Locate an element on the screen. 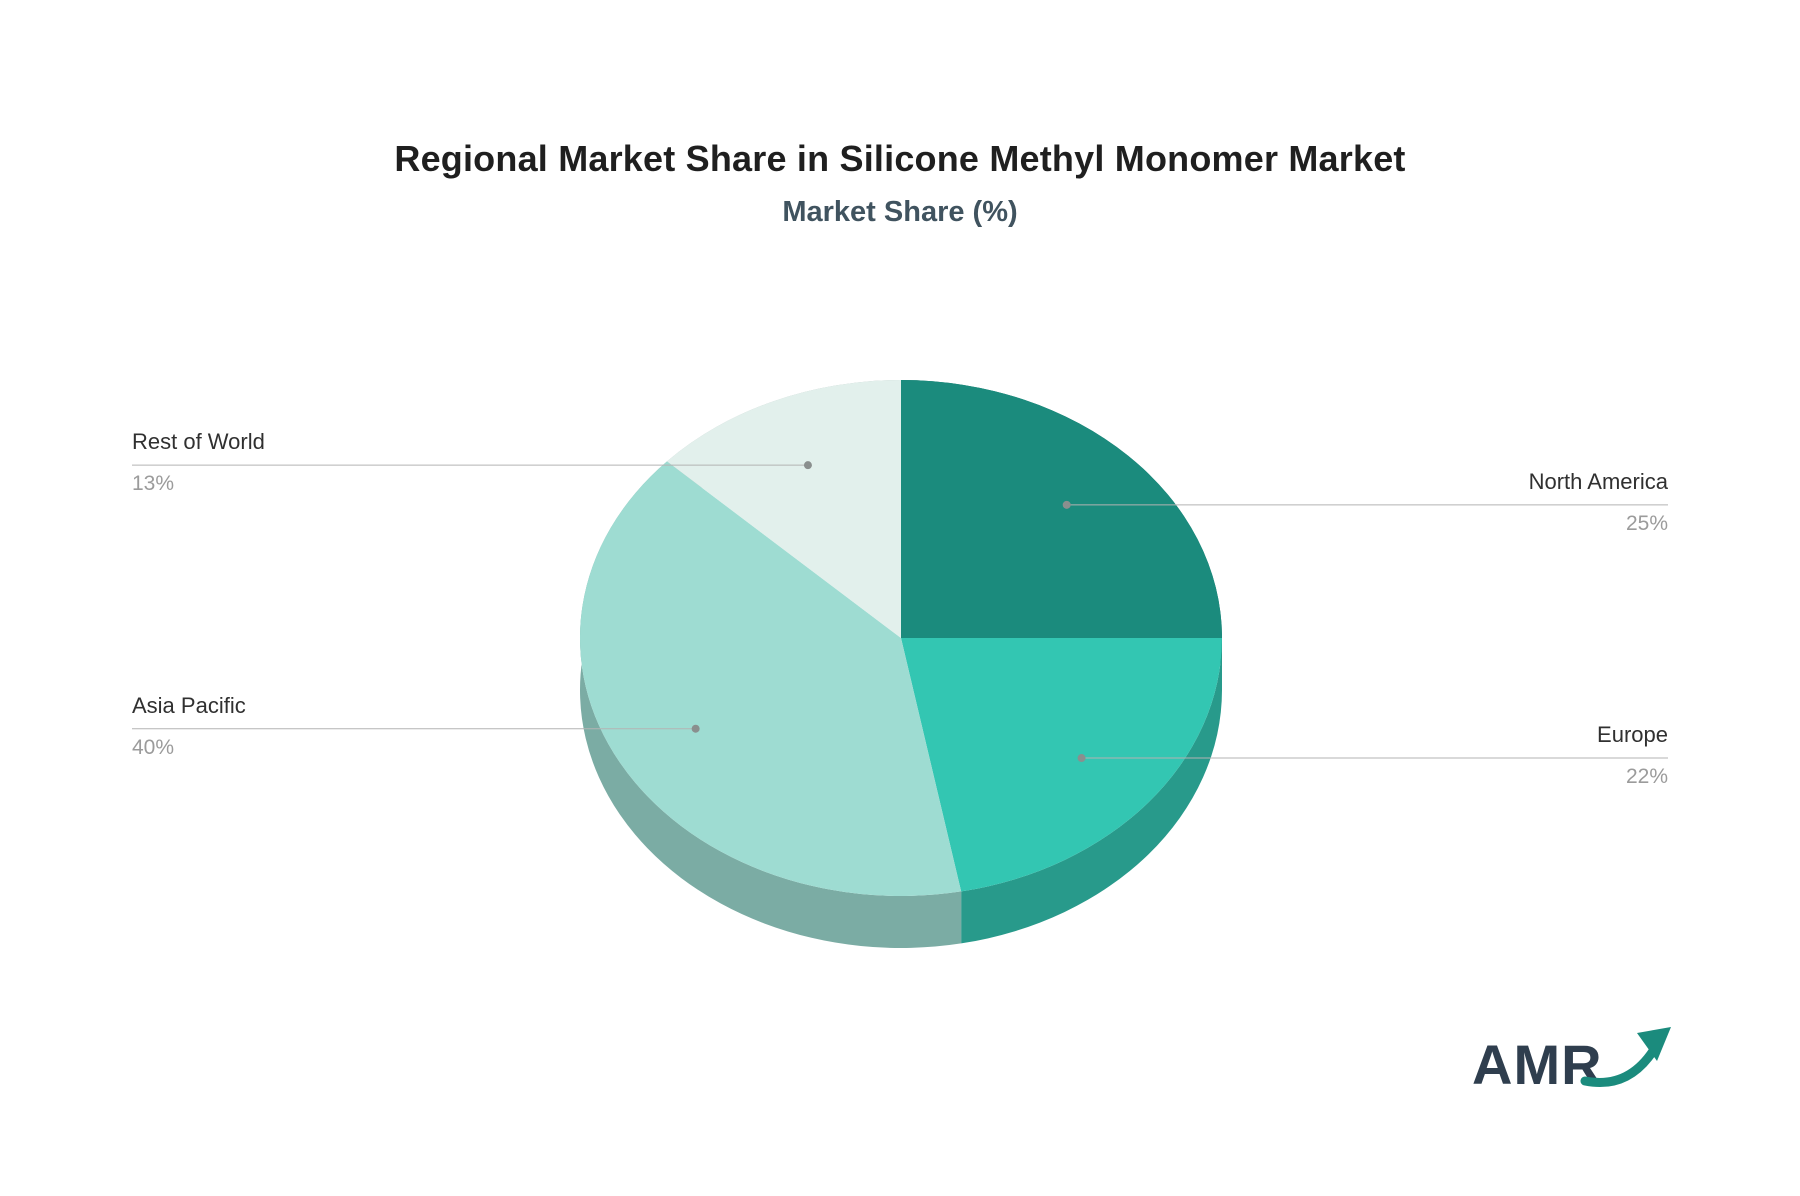  pie-label-name: Asia Pacific is located at coordinates (189, 705).